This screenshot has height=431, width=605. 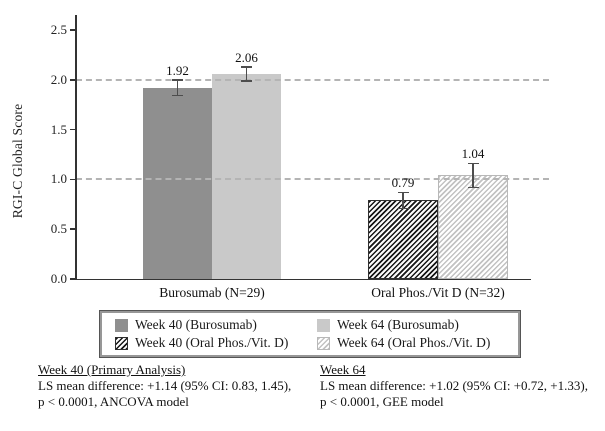 I want to click on gridline-2.0, so click(x=312, y=79).